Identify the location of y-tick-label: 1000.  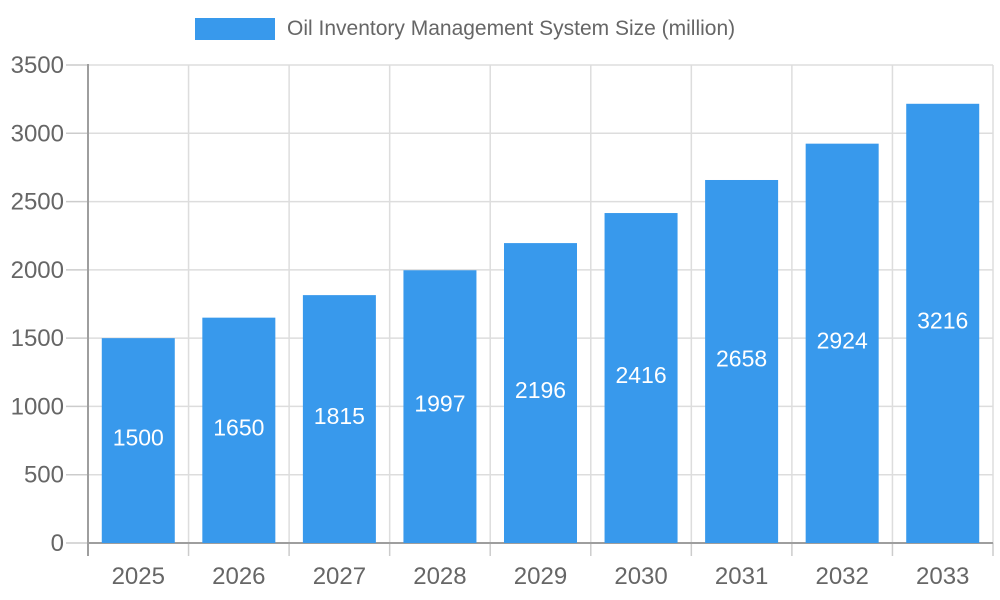
(37, 406).